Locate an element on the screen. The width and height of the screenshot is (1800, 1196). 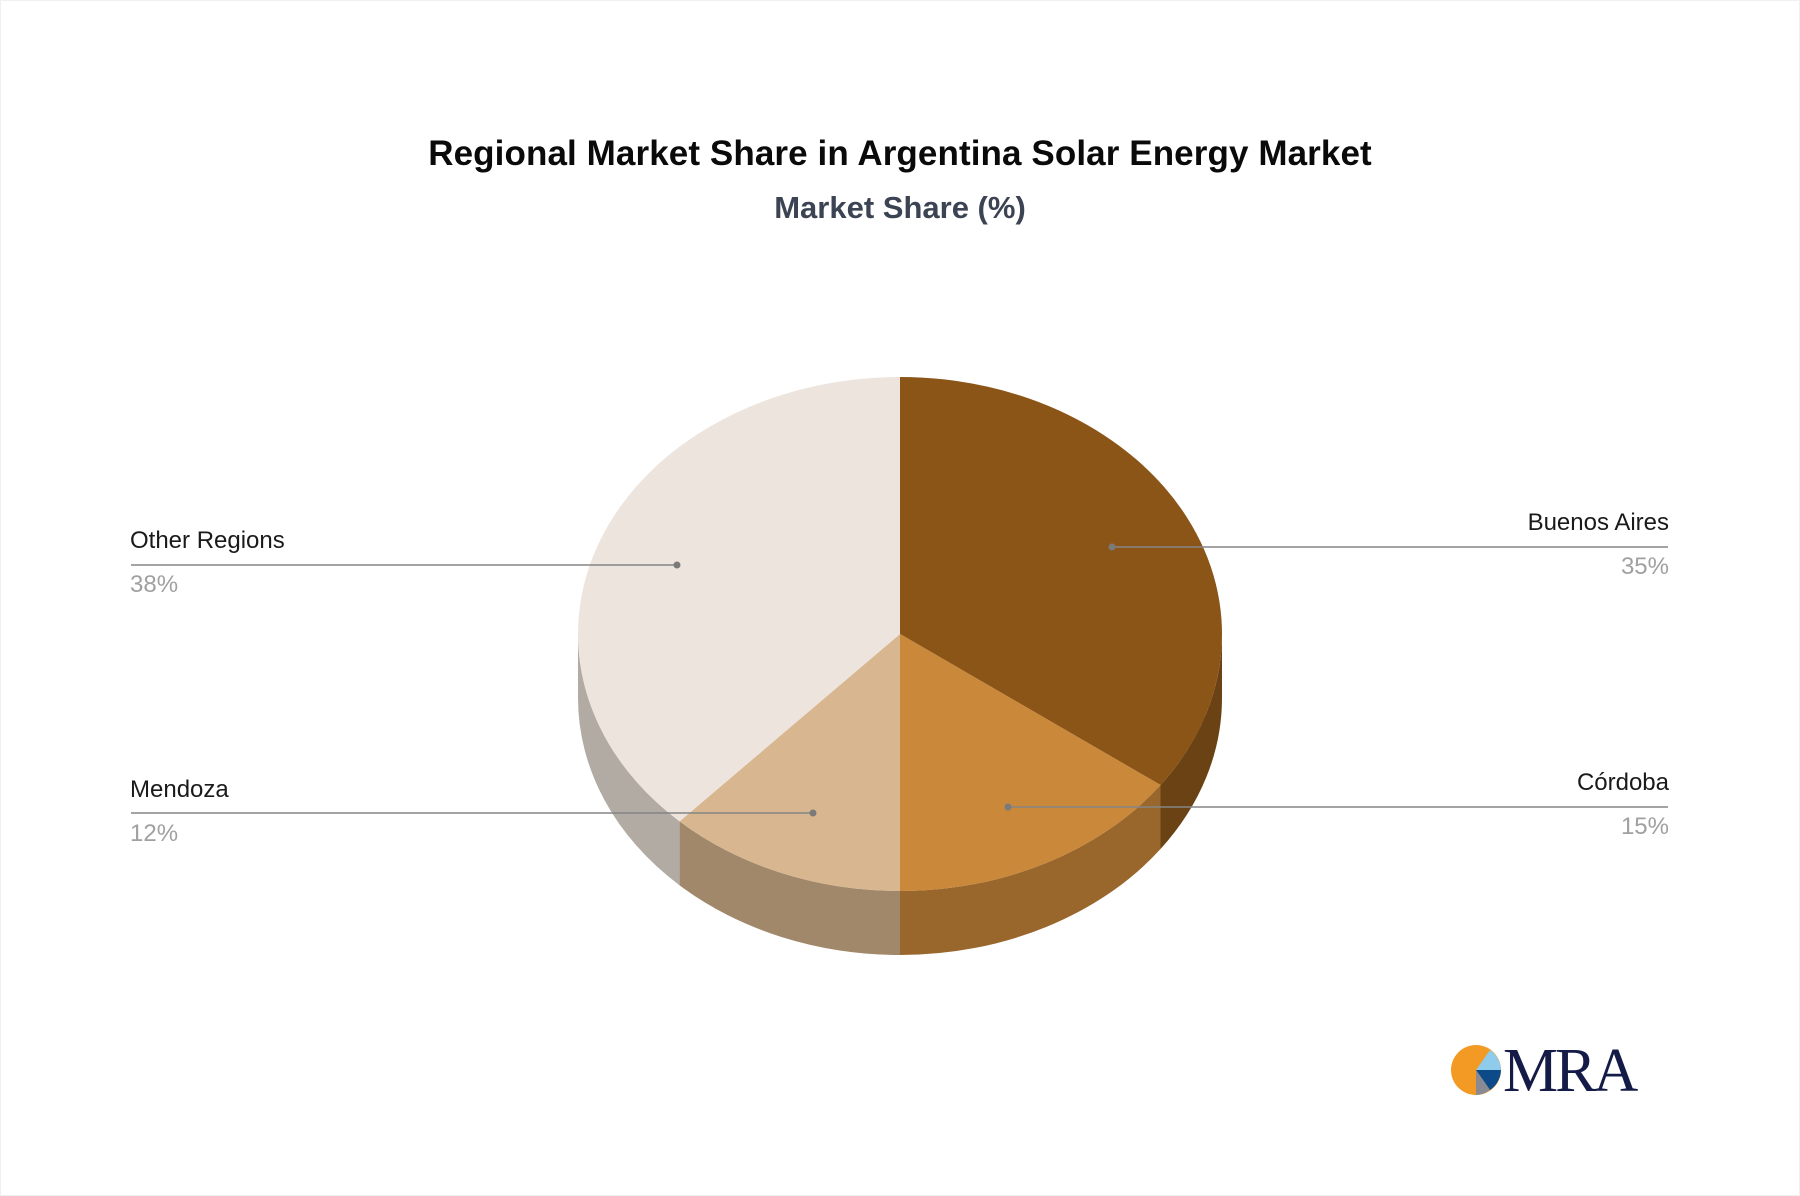
label-other-regions: Other Regions is located at coordinates (207, 540).